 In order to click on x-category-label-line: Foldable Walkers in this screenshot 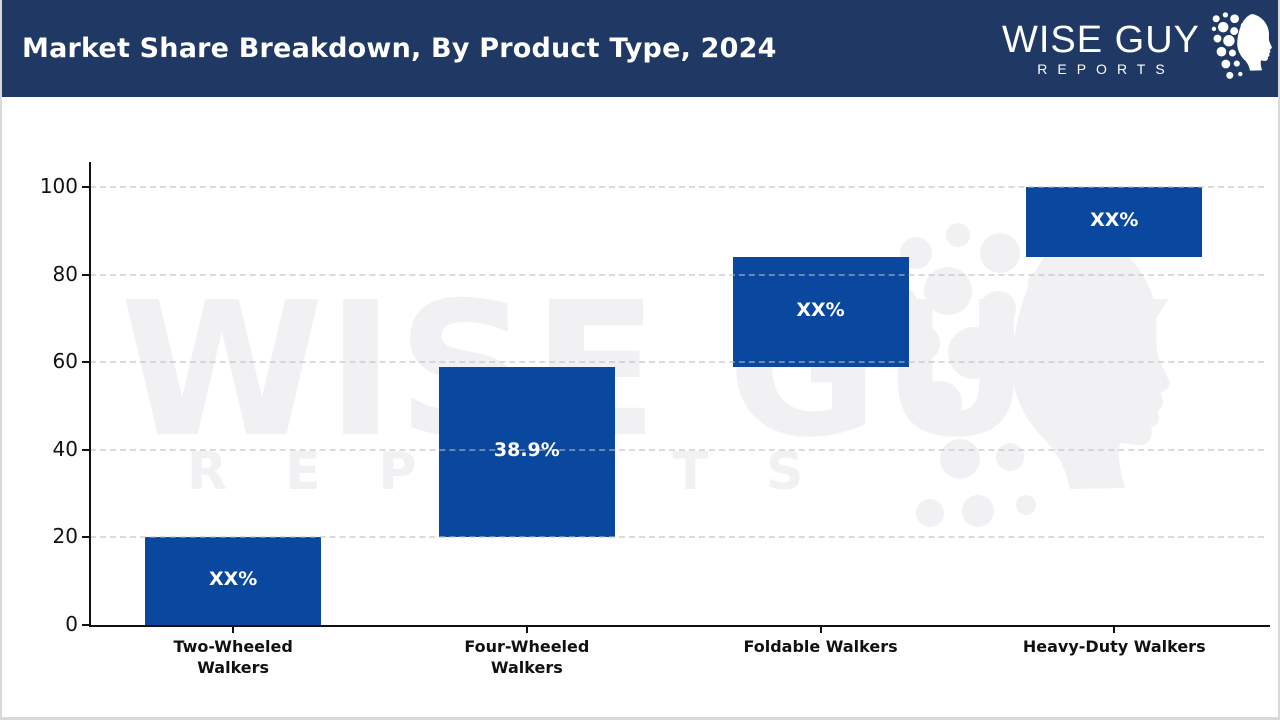, I will do `click(820, 646)`.